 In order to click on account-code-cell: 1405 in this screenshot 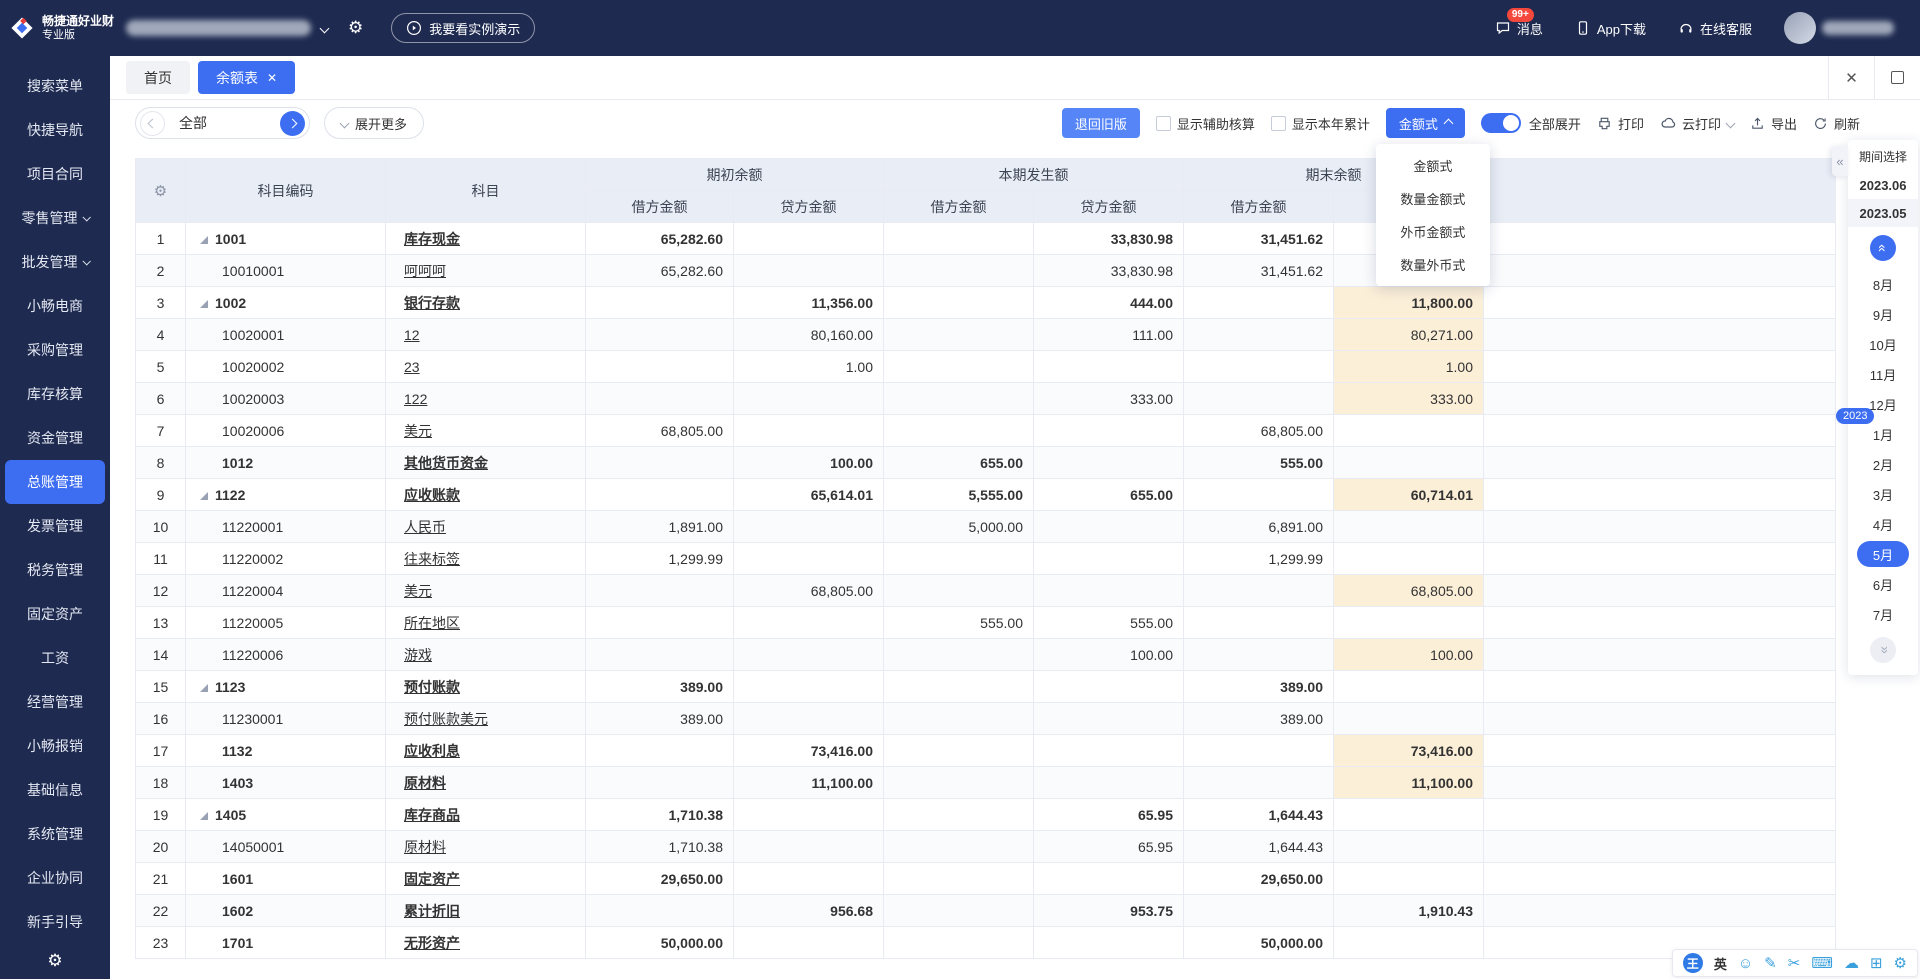, I will do `click(285, 814)`.